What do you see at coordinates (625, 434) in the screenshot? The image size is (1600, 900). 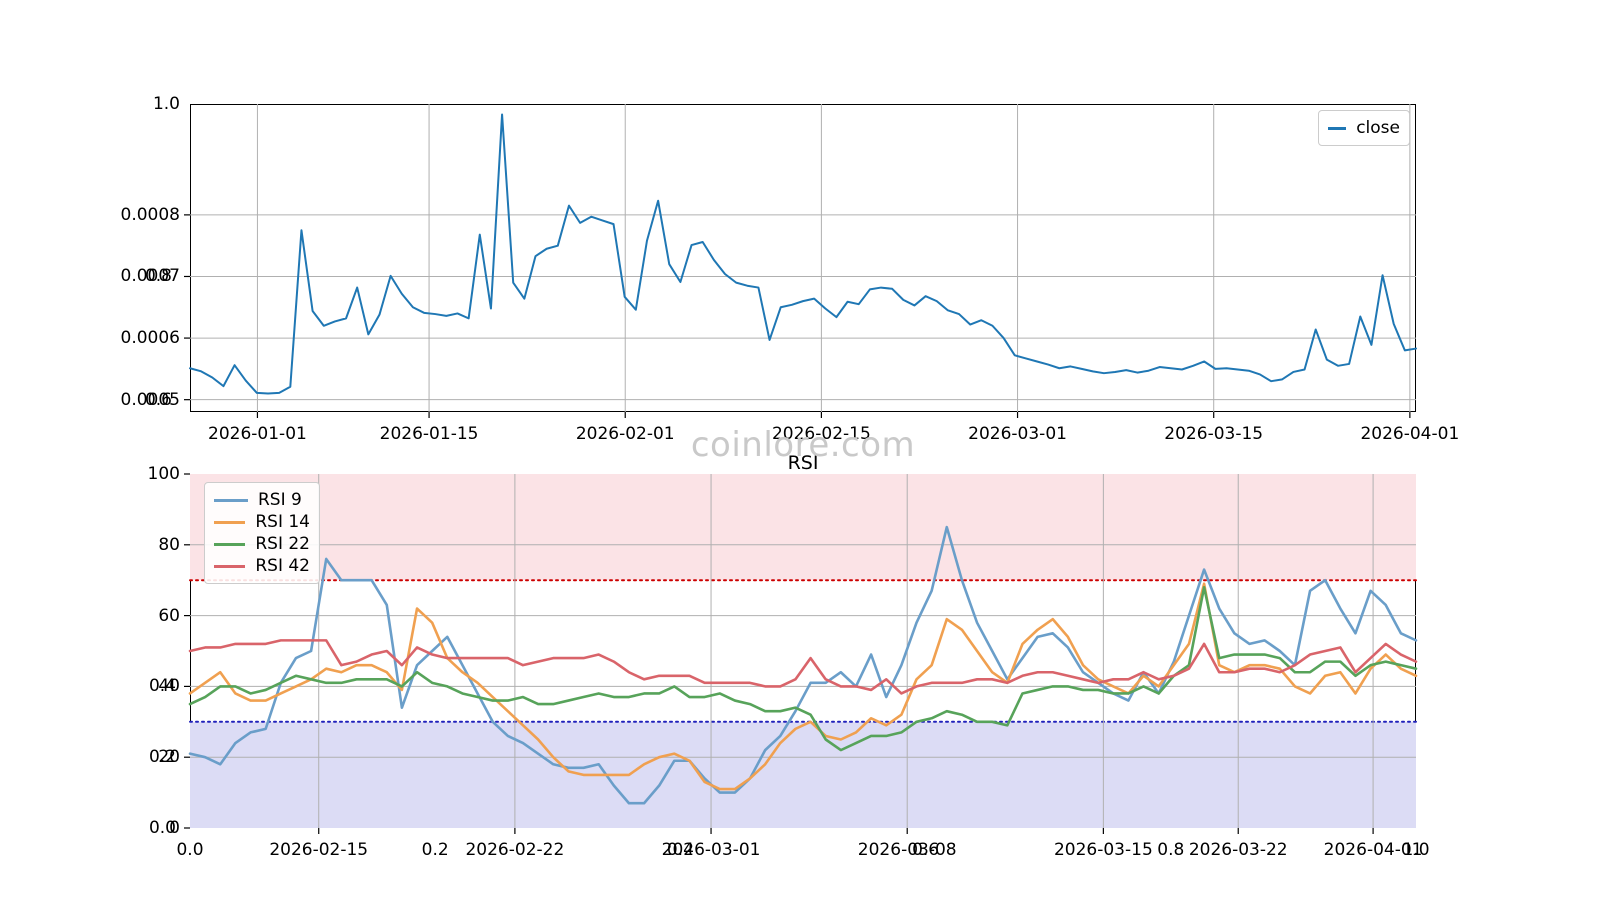 I see `price-xtick: 2026-02-01` at bounding box center [625, 434].